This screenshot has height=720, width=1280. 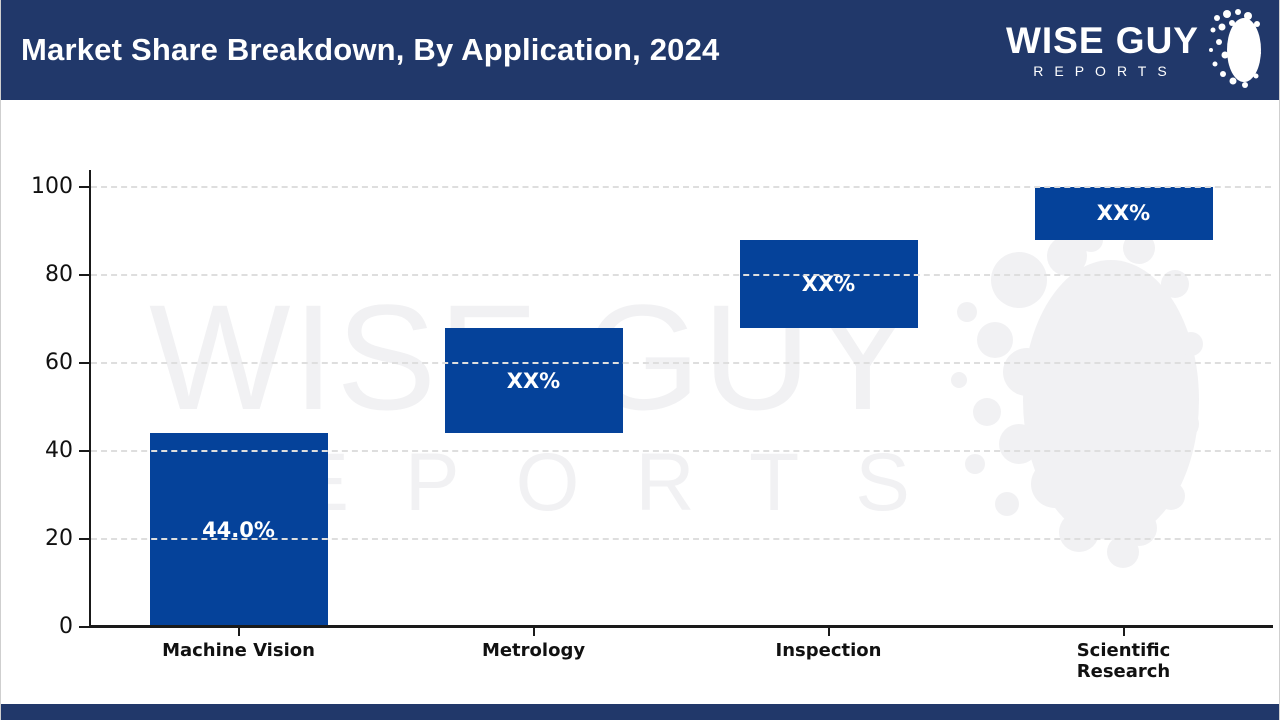 What do you see at coordinates (1123, 661) in the screenshot?
I see `x-category-label: Scientific Research` at bounding box center [1123, 661].